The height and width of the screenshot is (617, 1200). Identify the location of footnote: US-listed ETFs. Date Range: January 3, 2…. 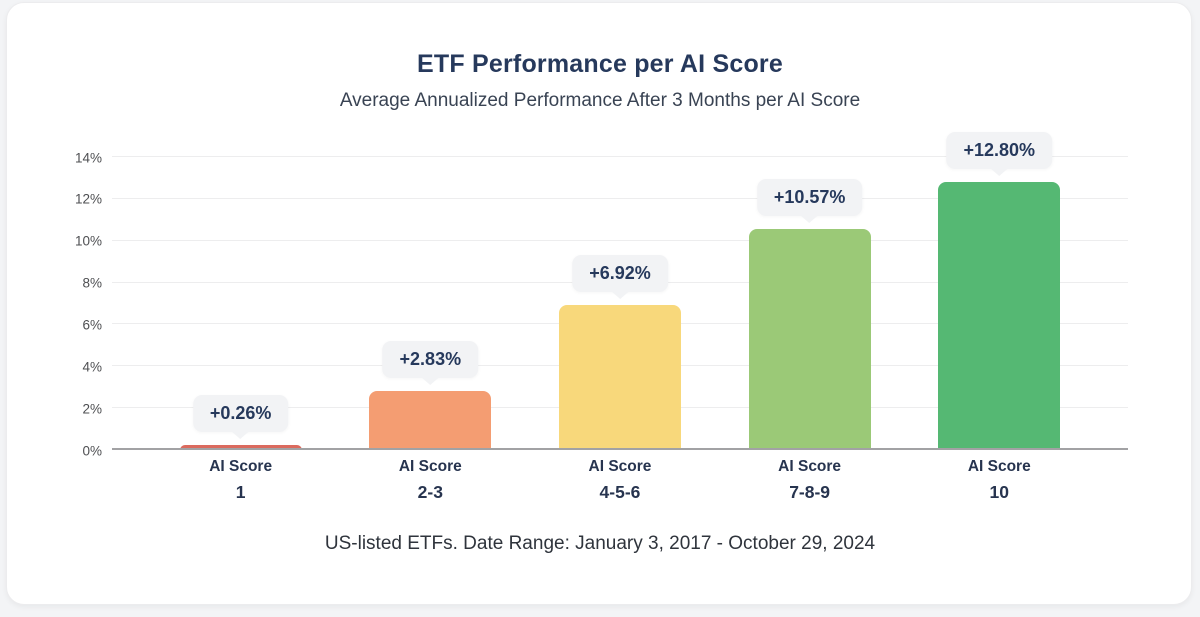
(600, 543).